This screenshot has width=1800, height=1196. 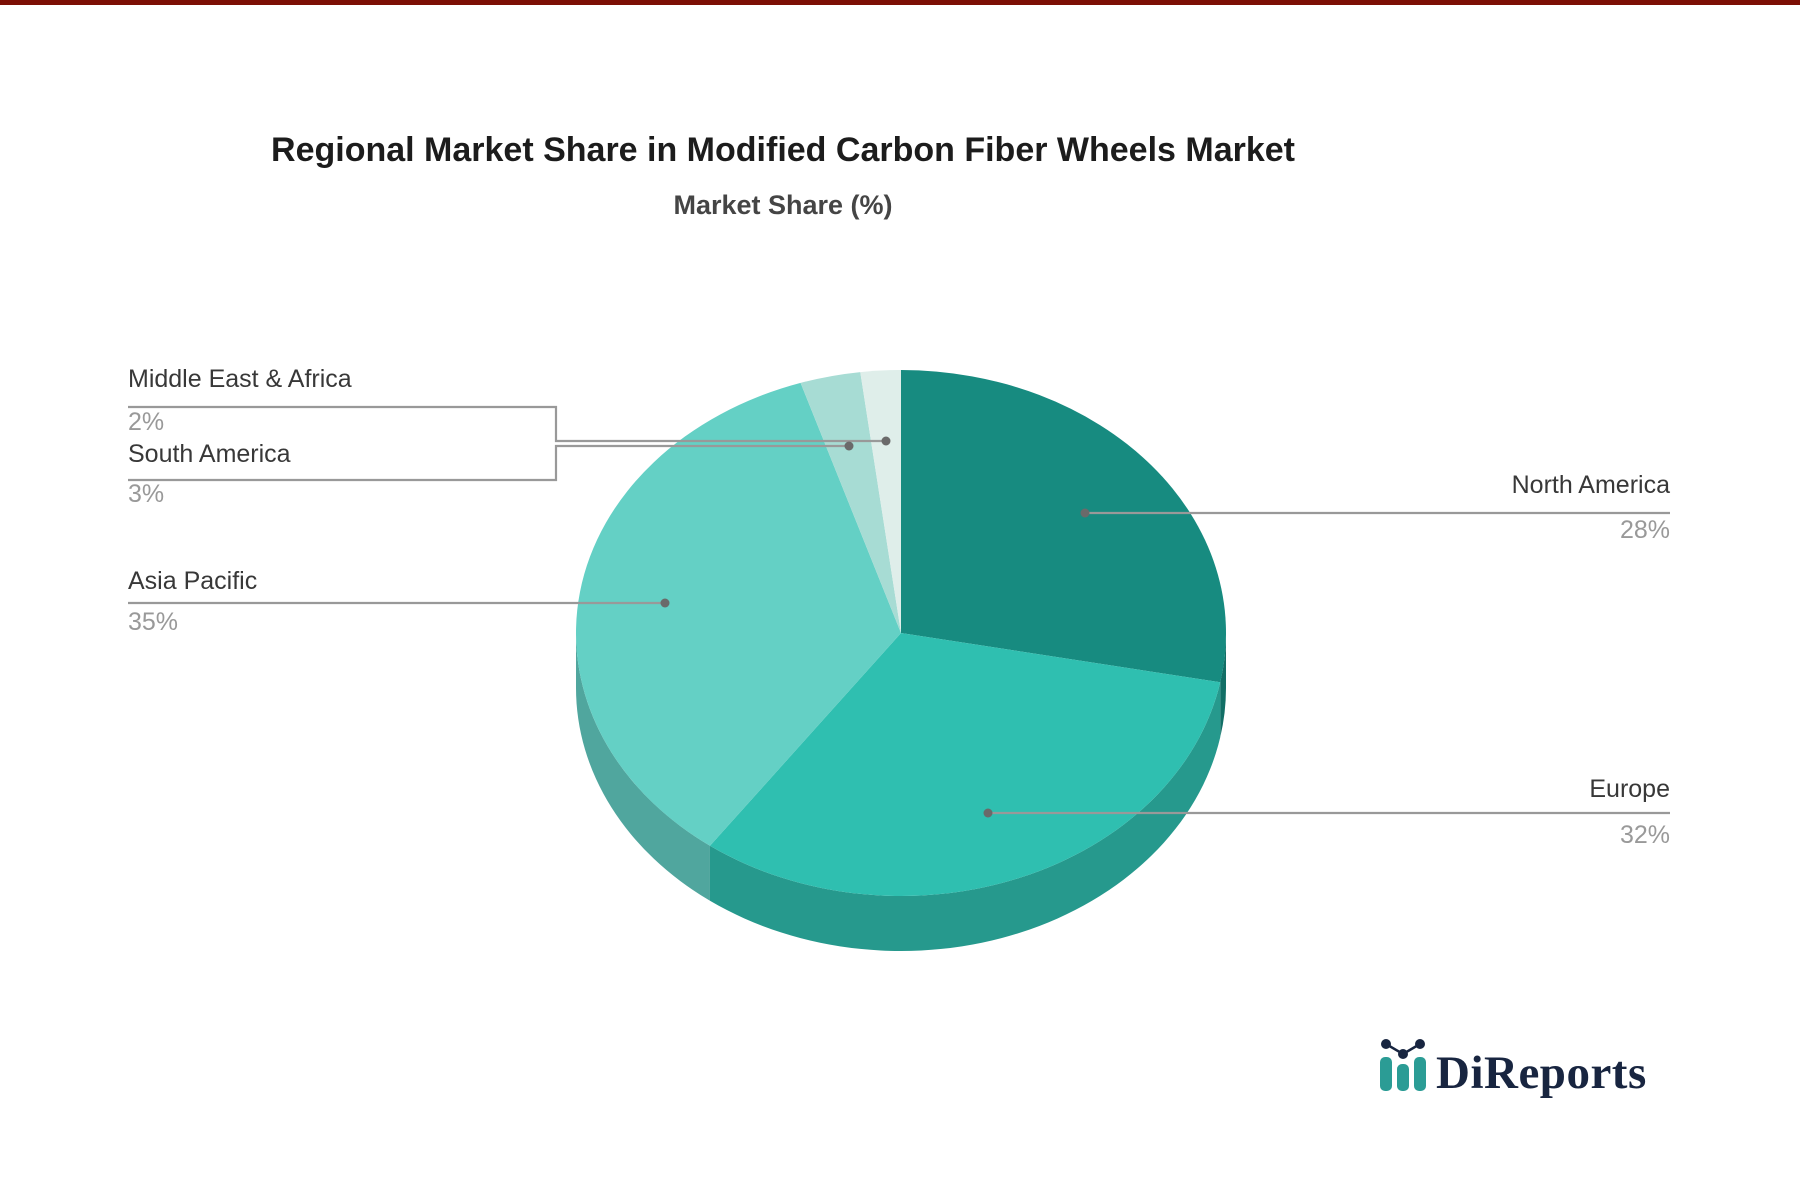 What do you see at coordinates (146, 494) in the screenshot?
I see `value-south-america: 3%` at bounding box center [146, 494].